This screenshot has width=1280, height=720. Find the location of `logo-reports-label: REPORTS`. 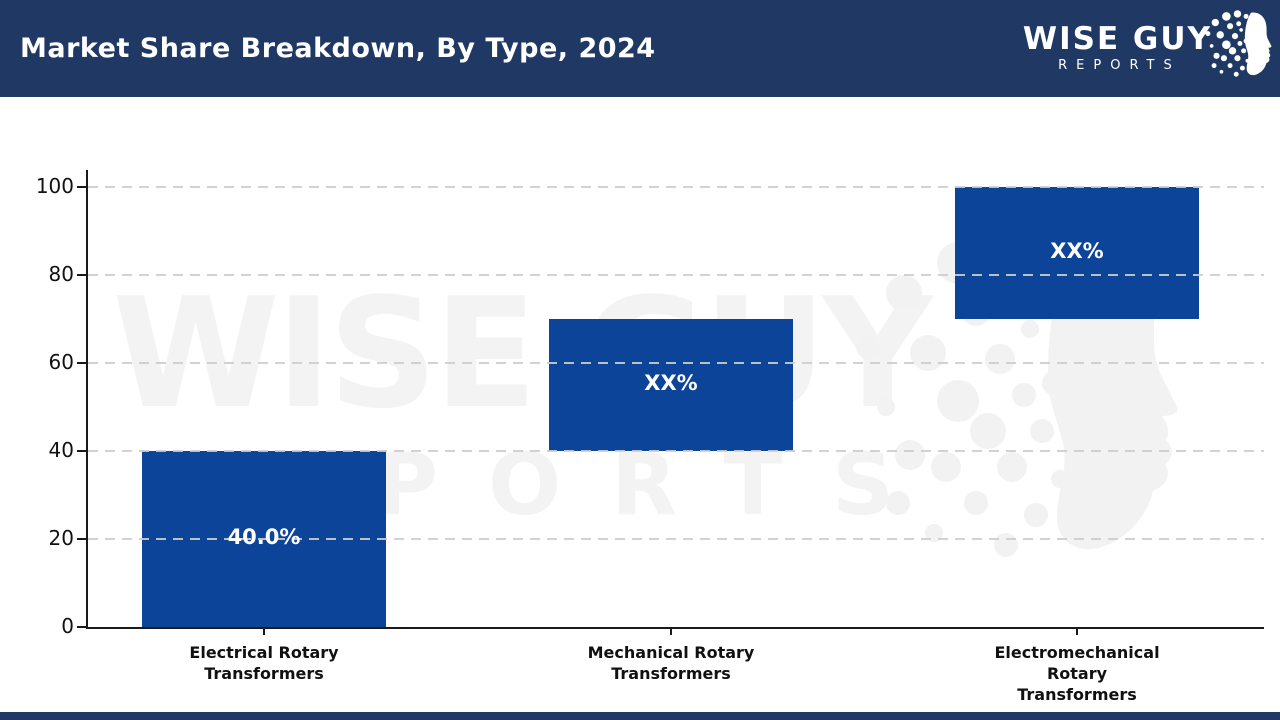

logo-reports-label: REPORTS is located at coordinates (1119, 65).